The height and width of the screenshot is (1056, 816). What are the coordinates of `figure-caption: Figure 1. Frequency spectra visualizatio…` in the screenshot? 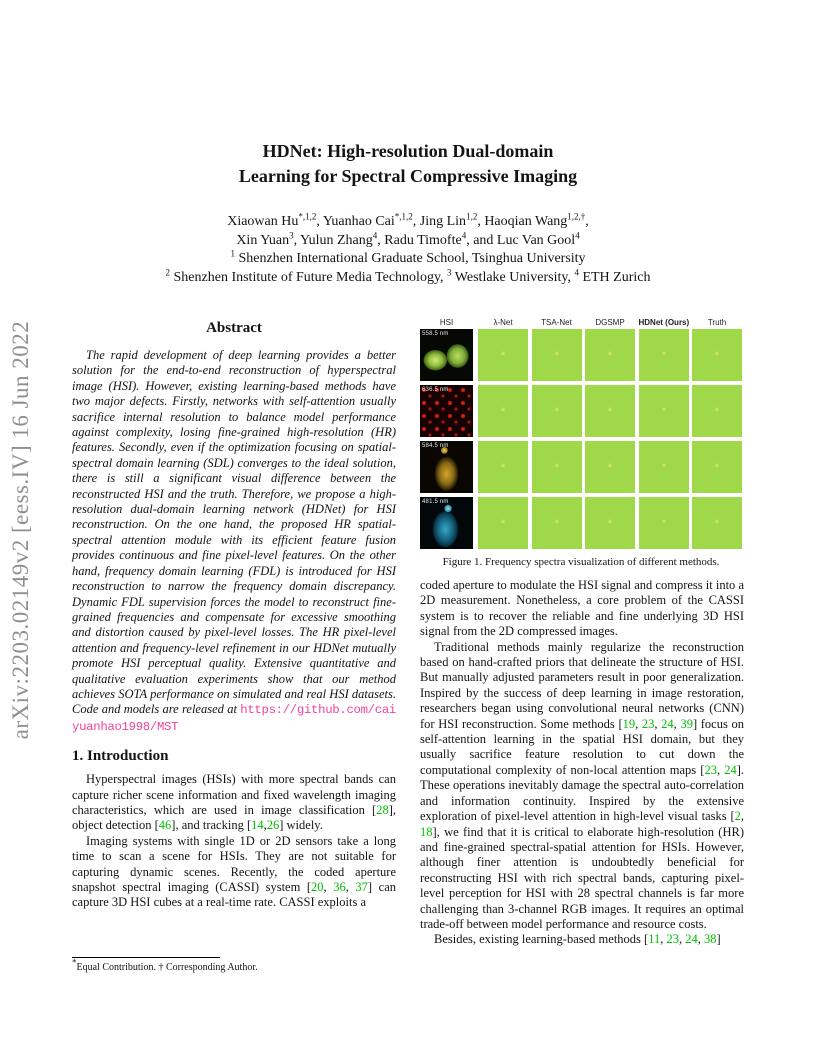 It's located at (581, 562).